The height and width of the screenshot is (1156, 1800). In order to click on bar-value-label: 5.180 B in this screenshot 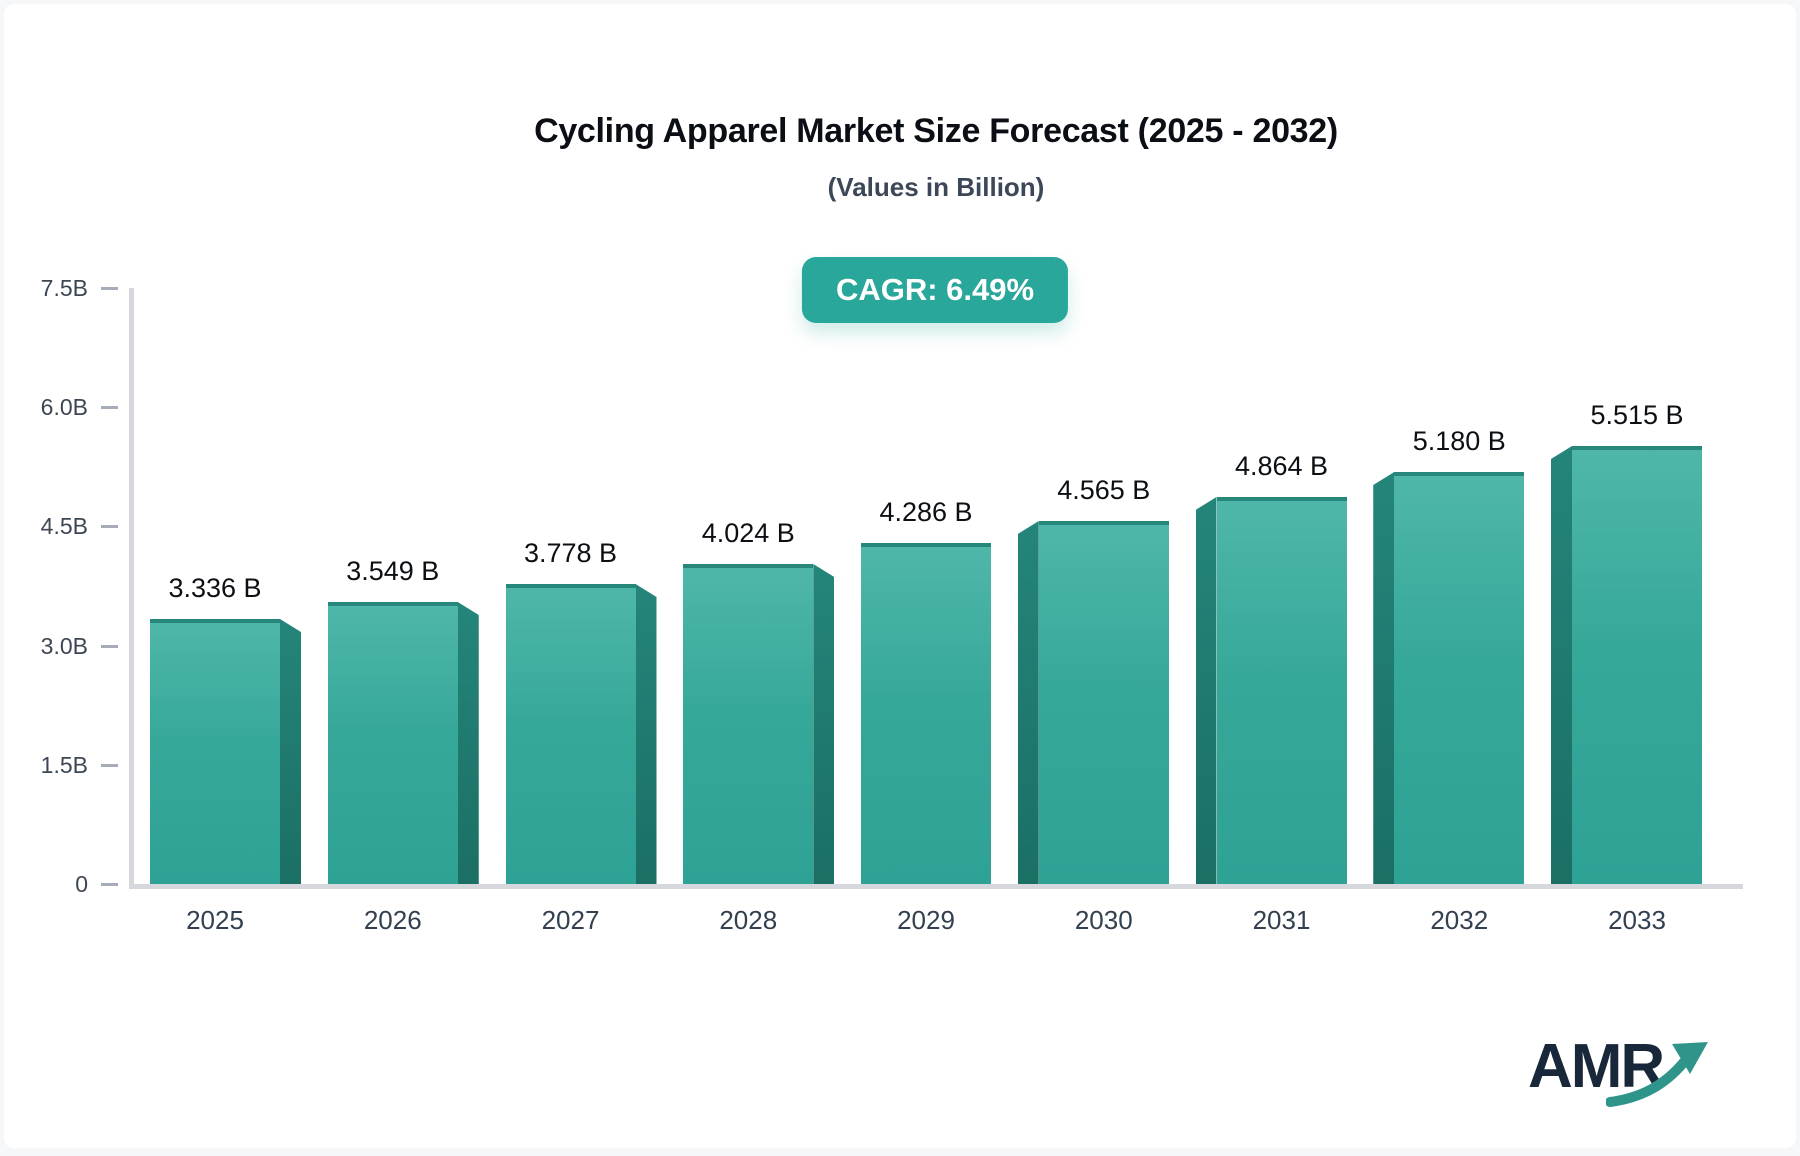, I will do `click(1459, 441)`.